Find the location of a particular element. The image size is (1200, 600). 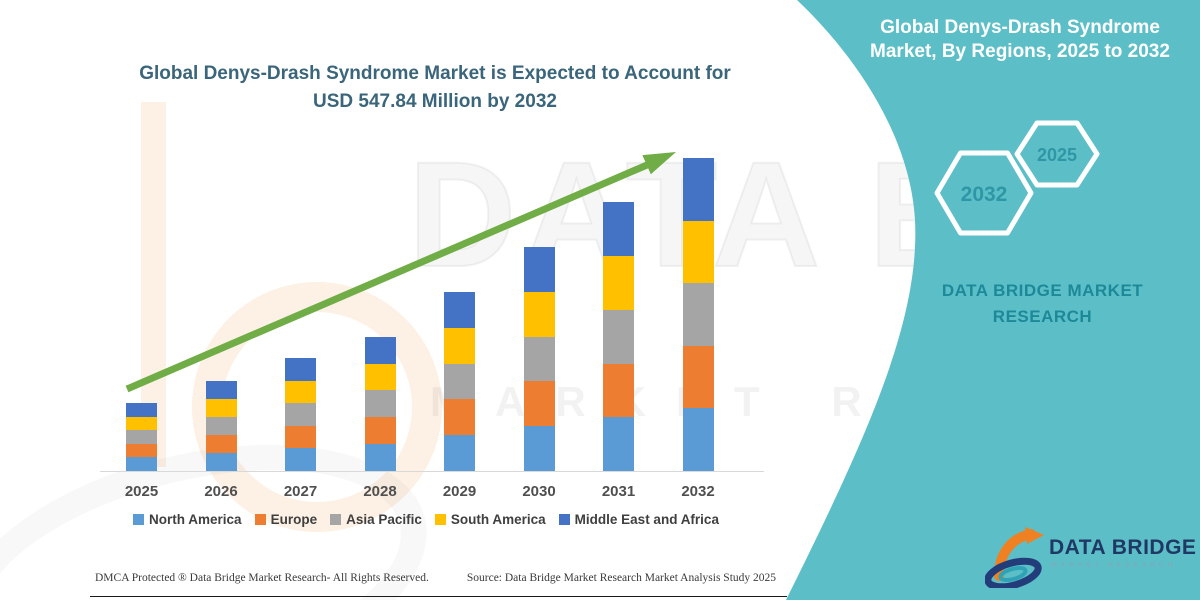

data-bridge-logo: DATA BRIDGE MARKET RESEARCH is located at coordinates (1091, 557).